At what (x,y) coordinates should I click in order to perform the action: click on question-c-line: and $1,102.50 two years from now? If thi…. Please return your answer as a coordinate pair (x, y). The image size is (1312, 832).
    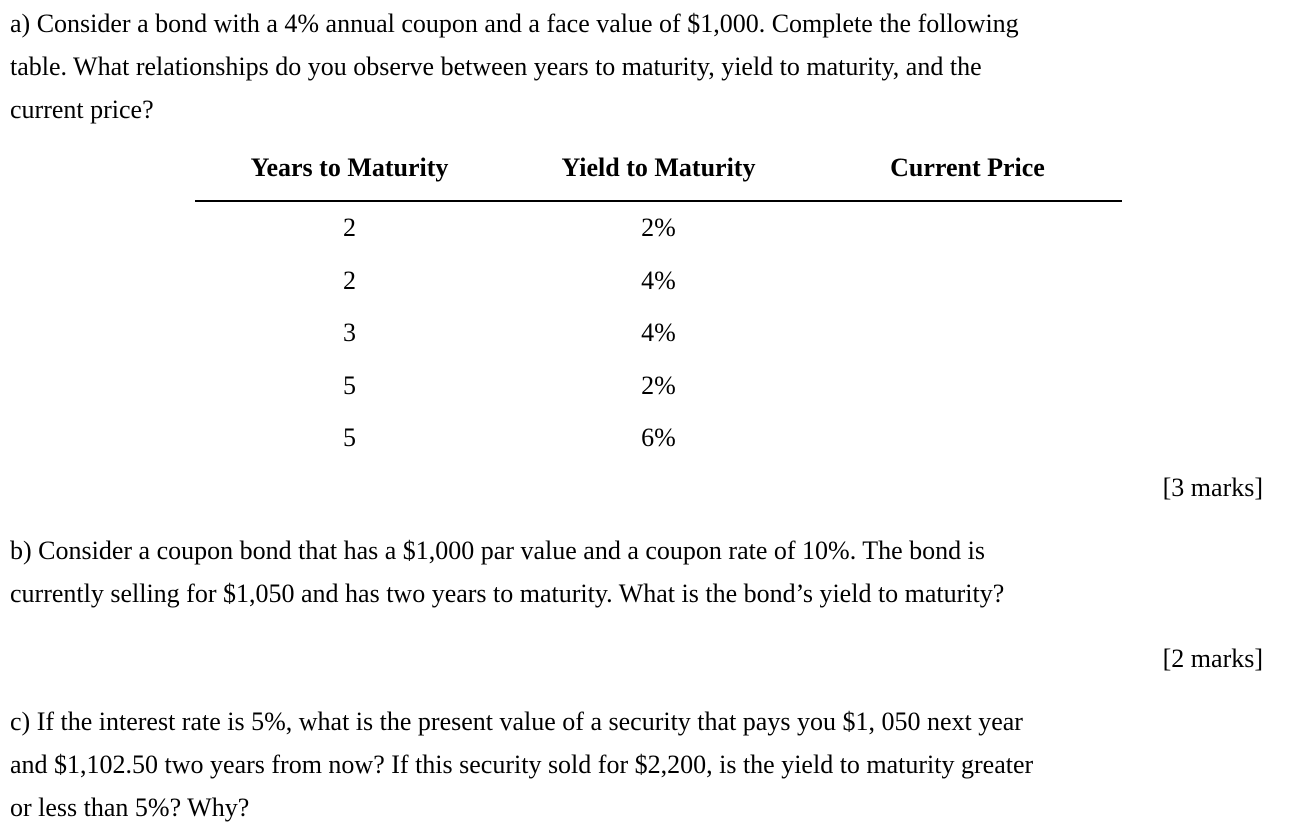
    Looking at the image, I should click on (522, 764).